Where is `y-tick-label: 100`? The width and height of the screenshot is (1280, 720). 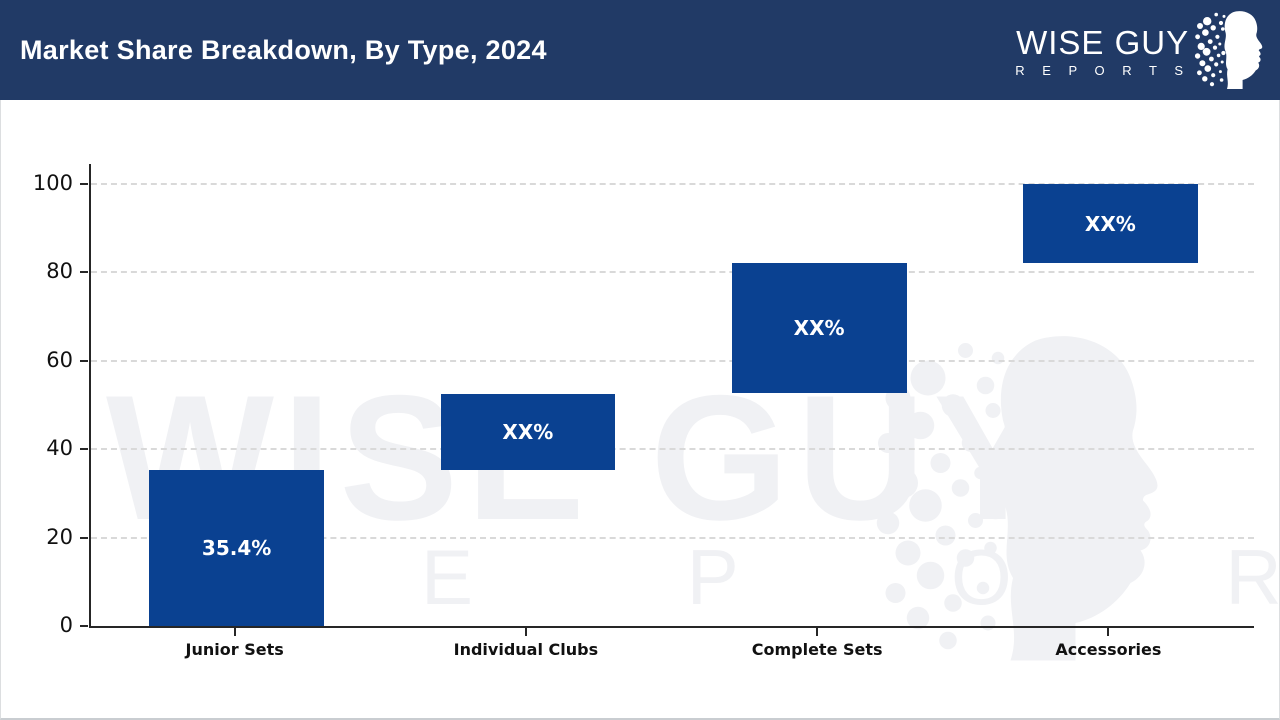
y-tick-label: 100 is located at coordinates (52, 183).